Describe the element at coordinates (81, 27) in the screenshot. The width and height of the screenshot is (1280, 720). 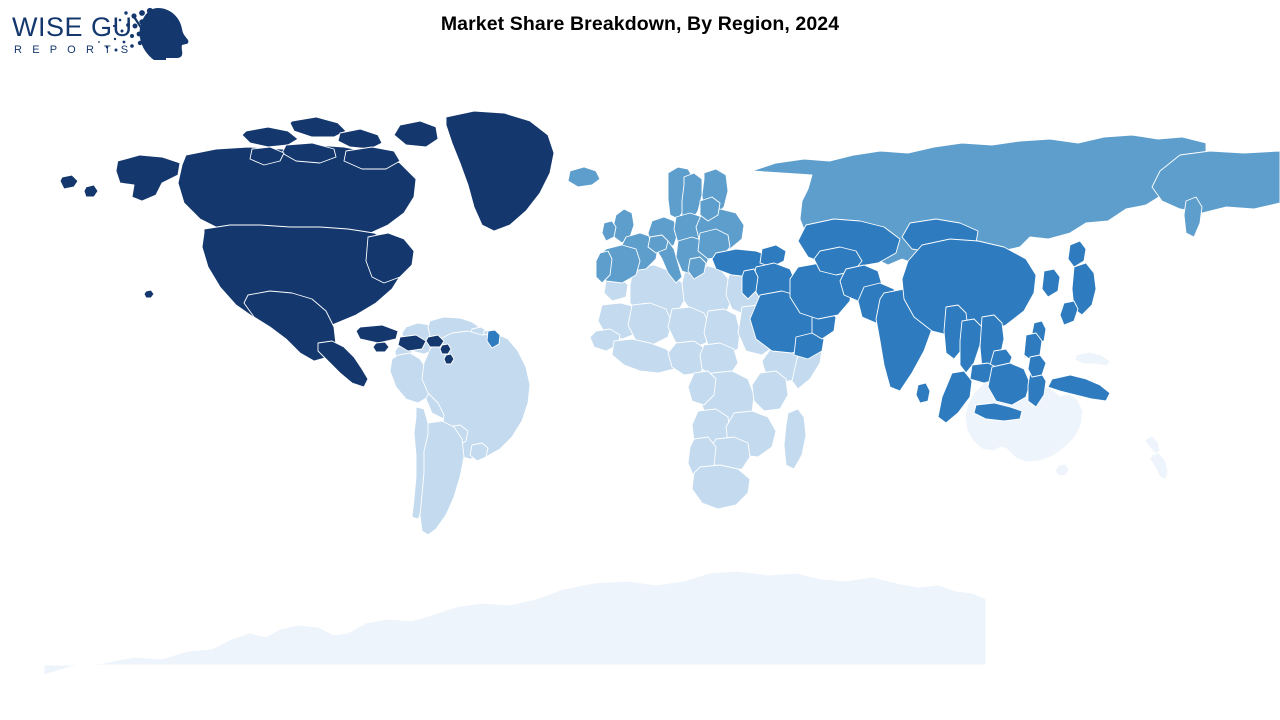
I see `logo-wordmark-primary: WISE GUY` at that location.